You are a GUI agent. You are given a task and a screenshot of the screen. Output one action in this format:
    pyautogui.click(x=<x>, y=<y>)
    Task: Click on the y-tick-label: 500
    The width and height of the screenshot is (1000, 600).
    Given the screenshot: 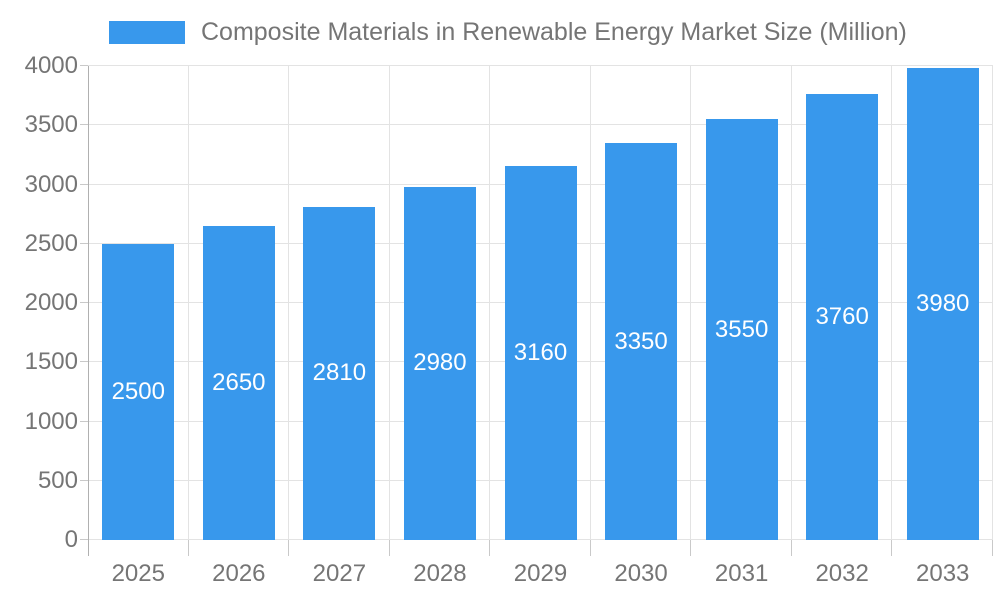 What is the action you would take?
    pyautogui.click(x=57, y=480)
    